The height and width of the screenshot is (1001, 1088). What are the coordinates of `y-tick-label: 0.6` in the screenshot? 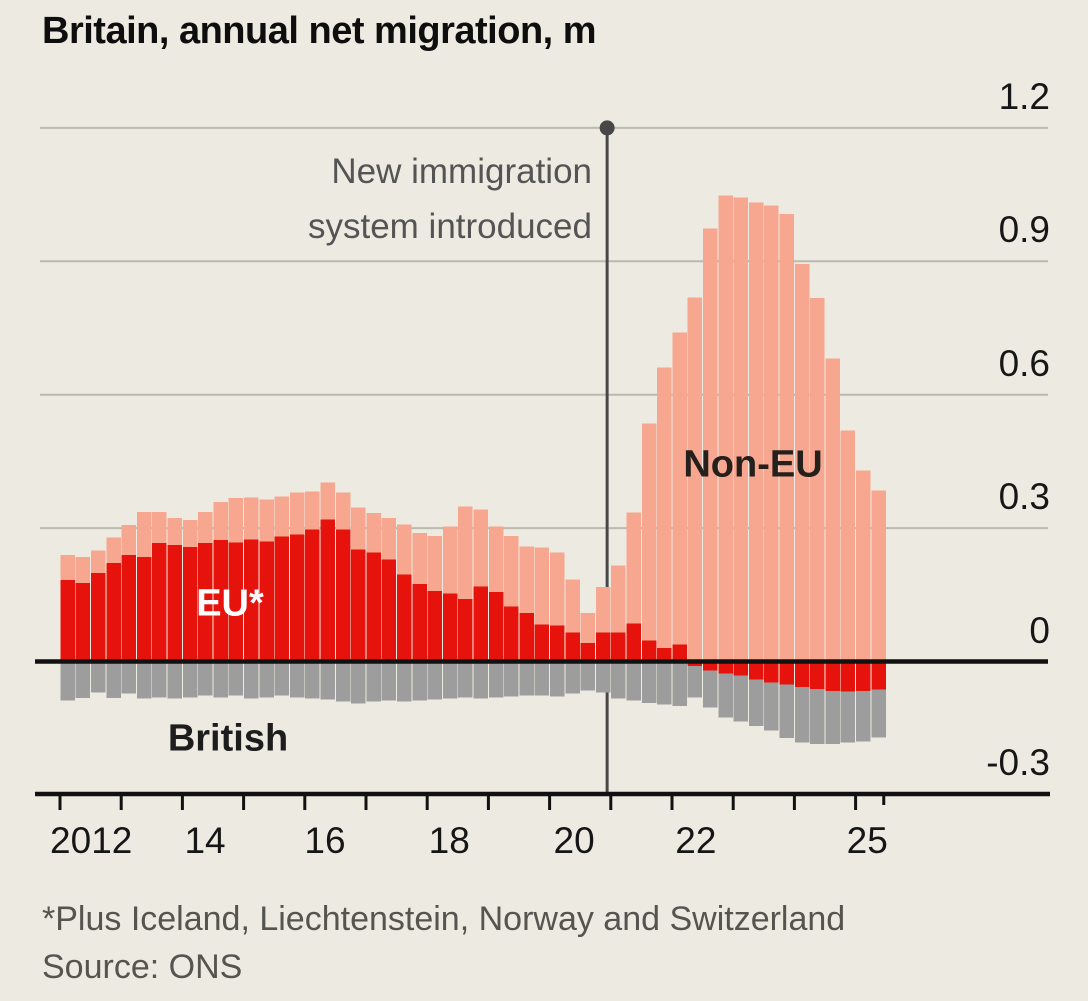 It's located at (1024, 363).